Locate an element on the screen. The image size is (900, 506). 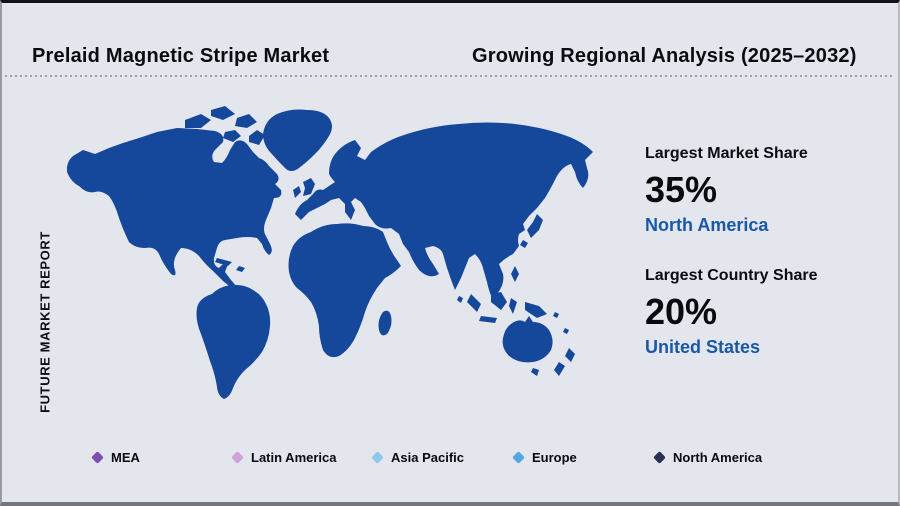
stat-region: United States is located at coordinates (703, 347).